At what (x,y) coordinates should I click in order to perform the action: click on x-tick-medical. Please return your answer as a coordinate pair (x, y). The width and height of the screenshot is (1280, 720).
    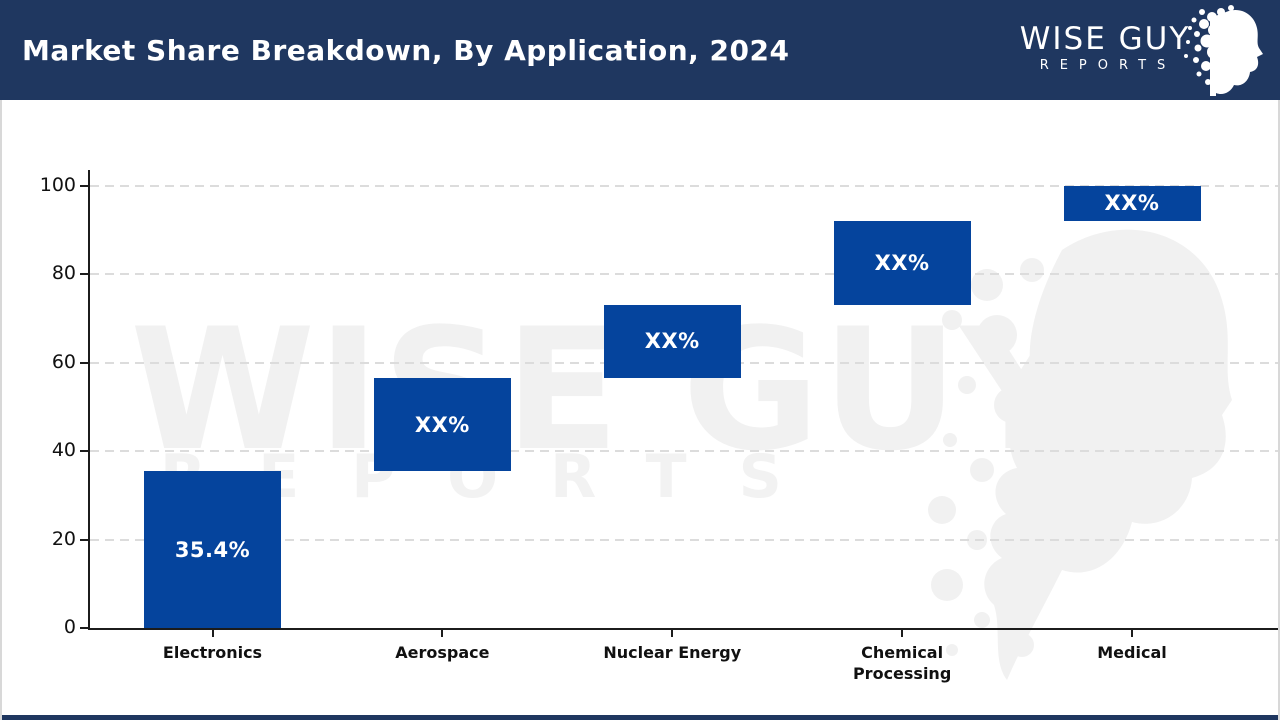
    Looking at the image, I should click on (1132, 632).